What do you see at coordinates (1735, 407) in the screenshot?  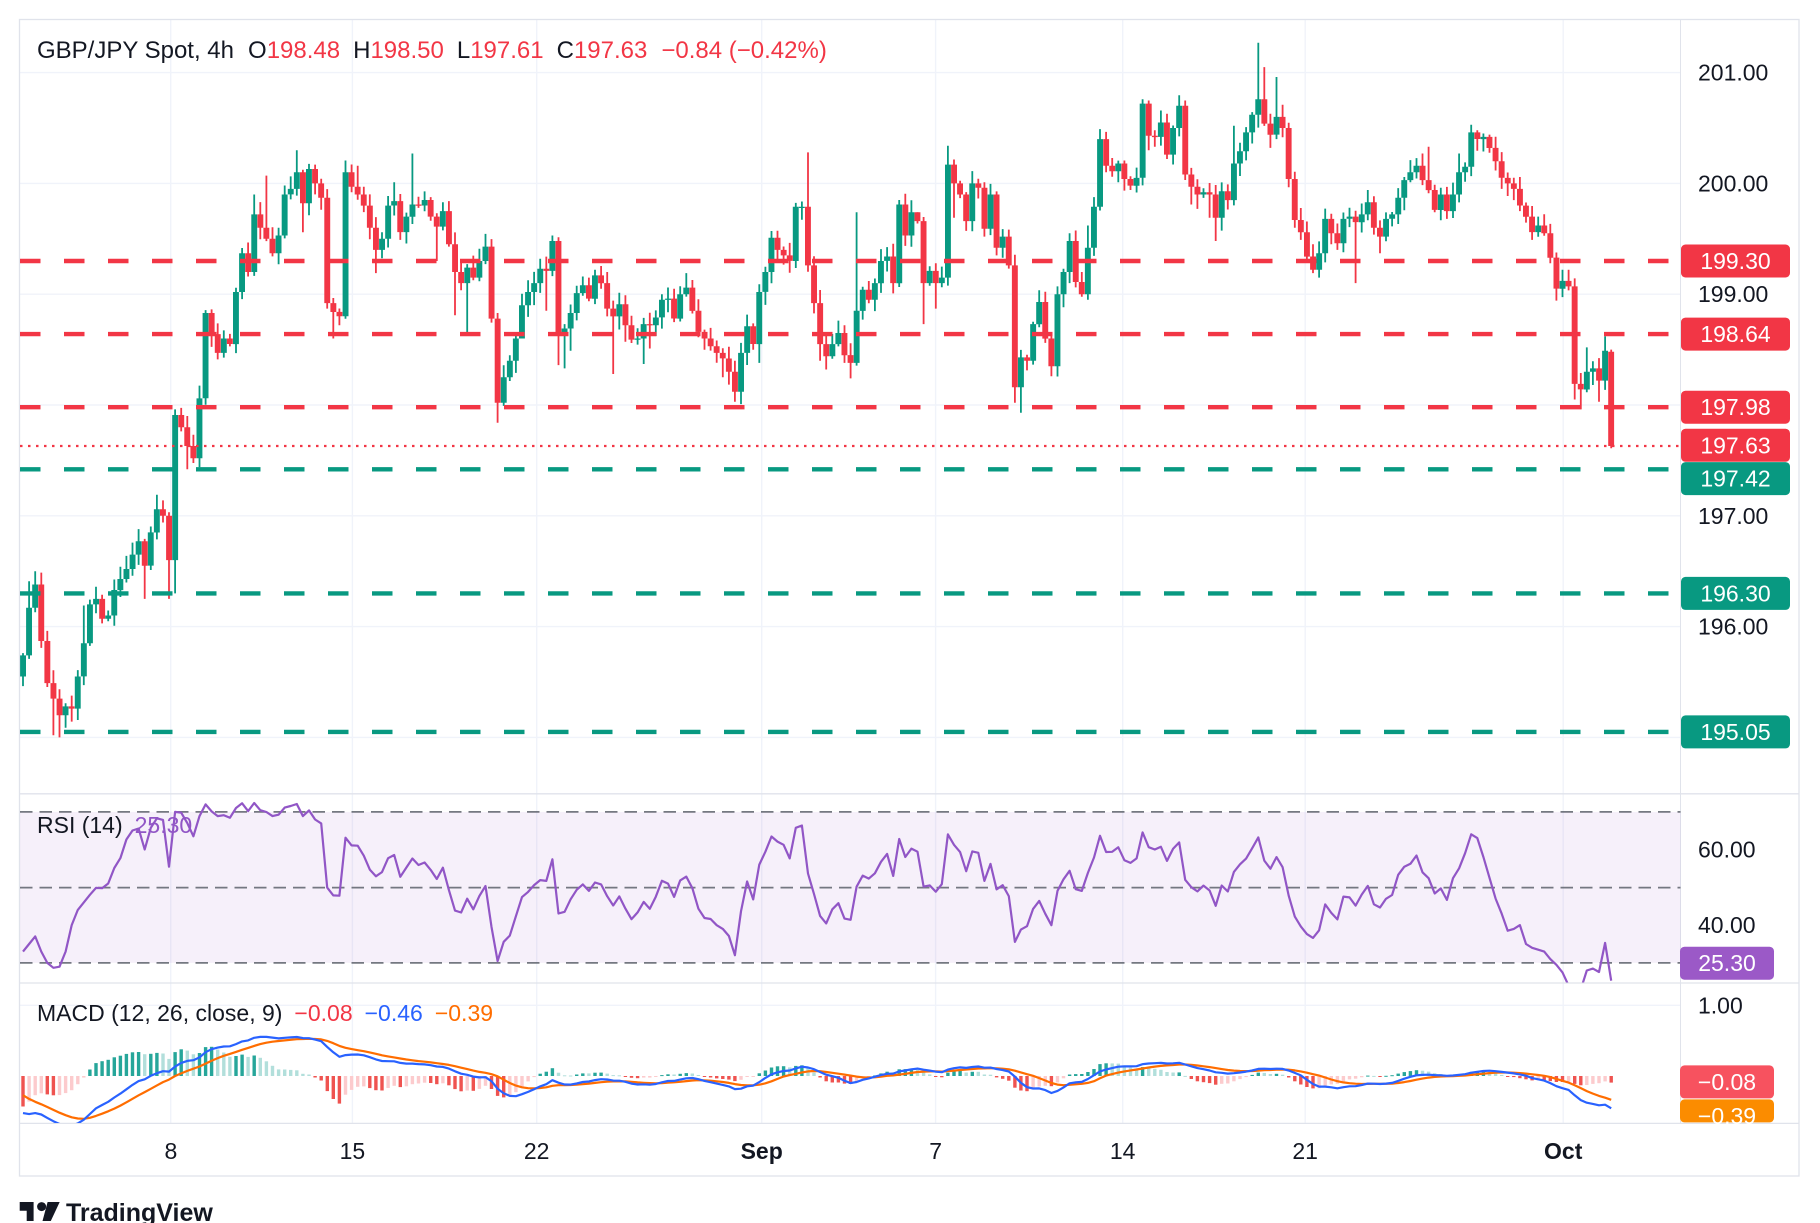 I see `svg-text: 197.98` at bounding box center [1735, 407].